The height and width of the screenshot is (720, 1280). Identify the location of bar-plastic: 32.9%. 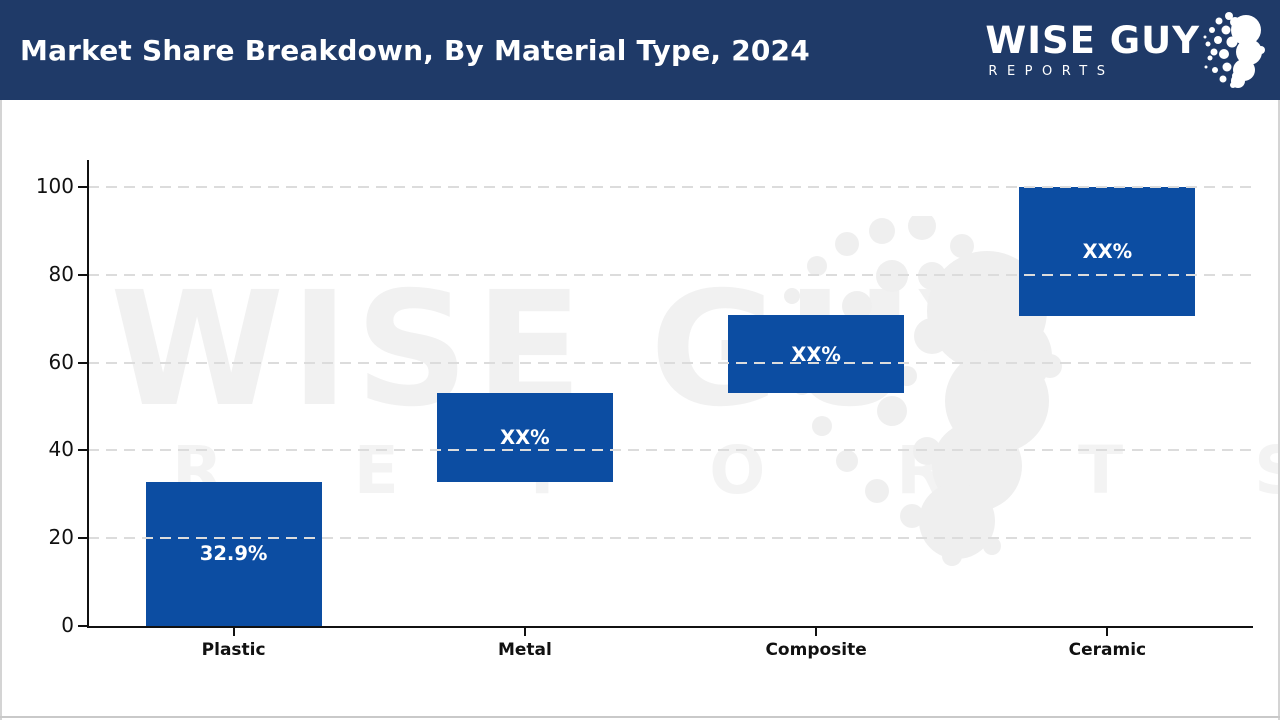
(233, 553).